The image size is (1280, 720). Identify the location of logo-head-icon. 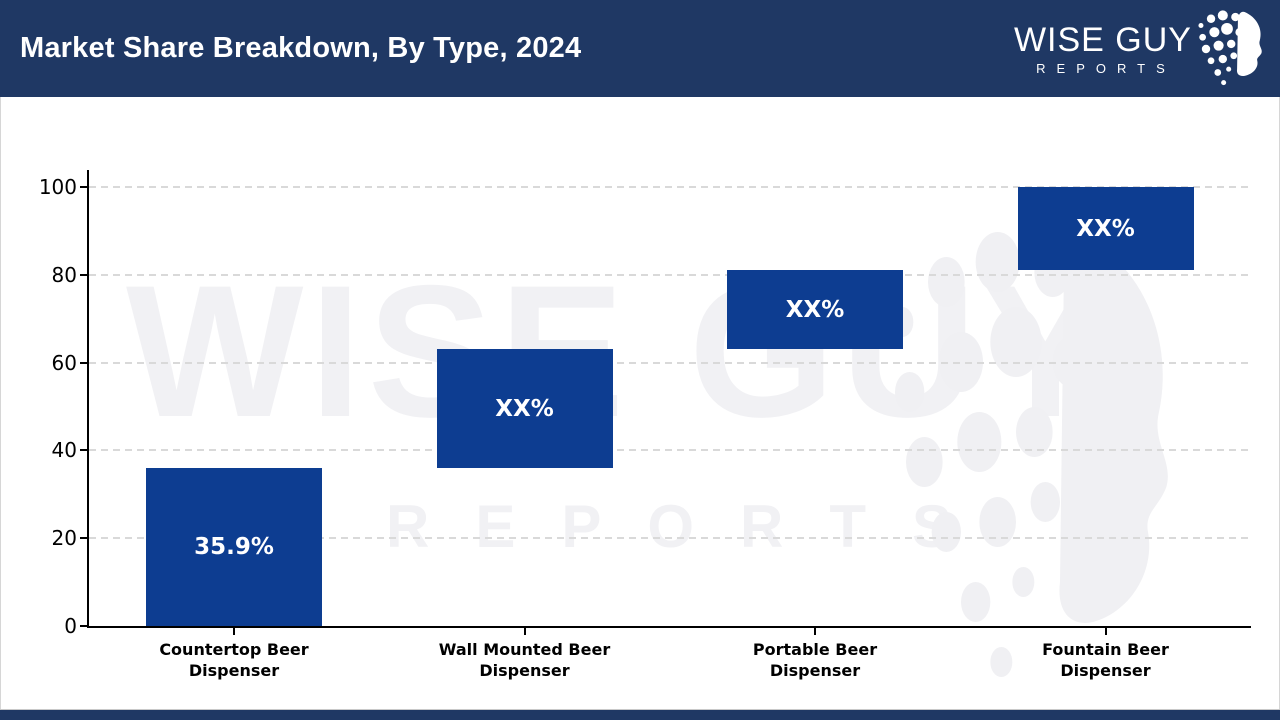
(1230, 47).